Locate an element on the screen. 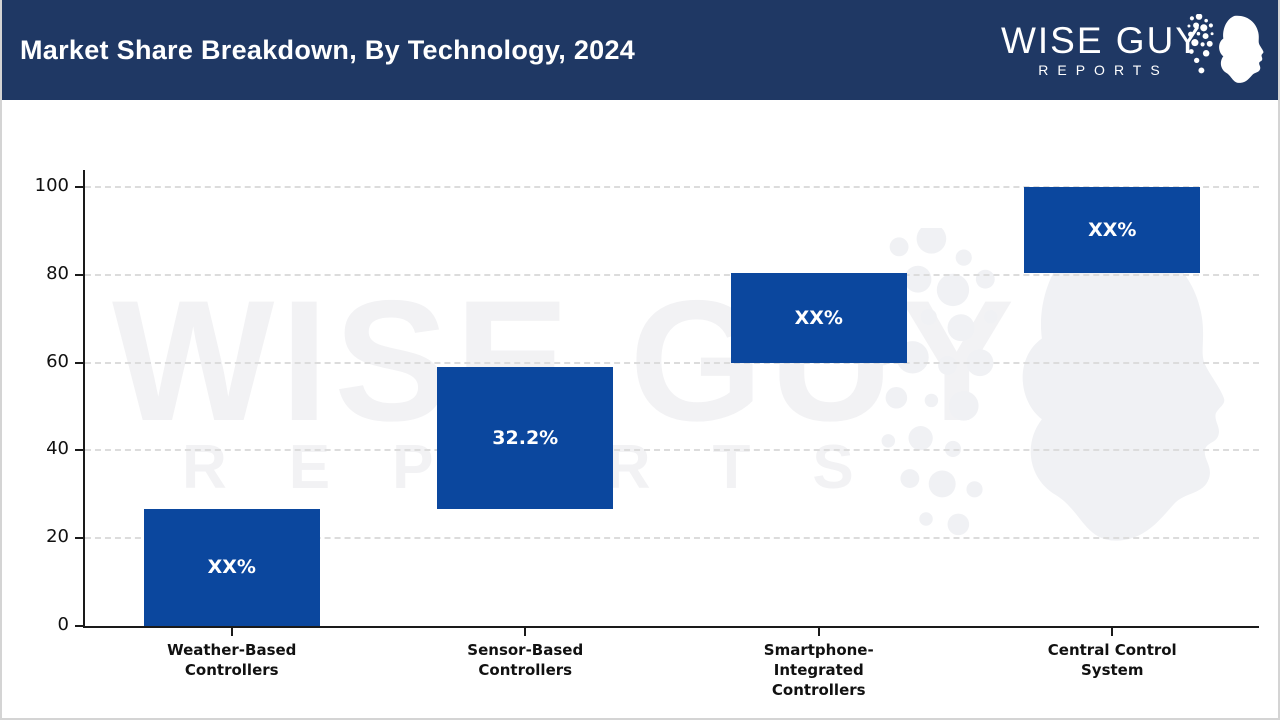  bar-value-label: 32.2% is located at coordinates (525, 438).